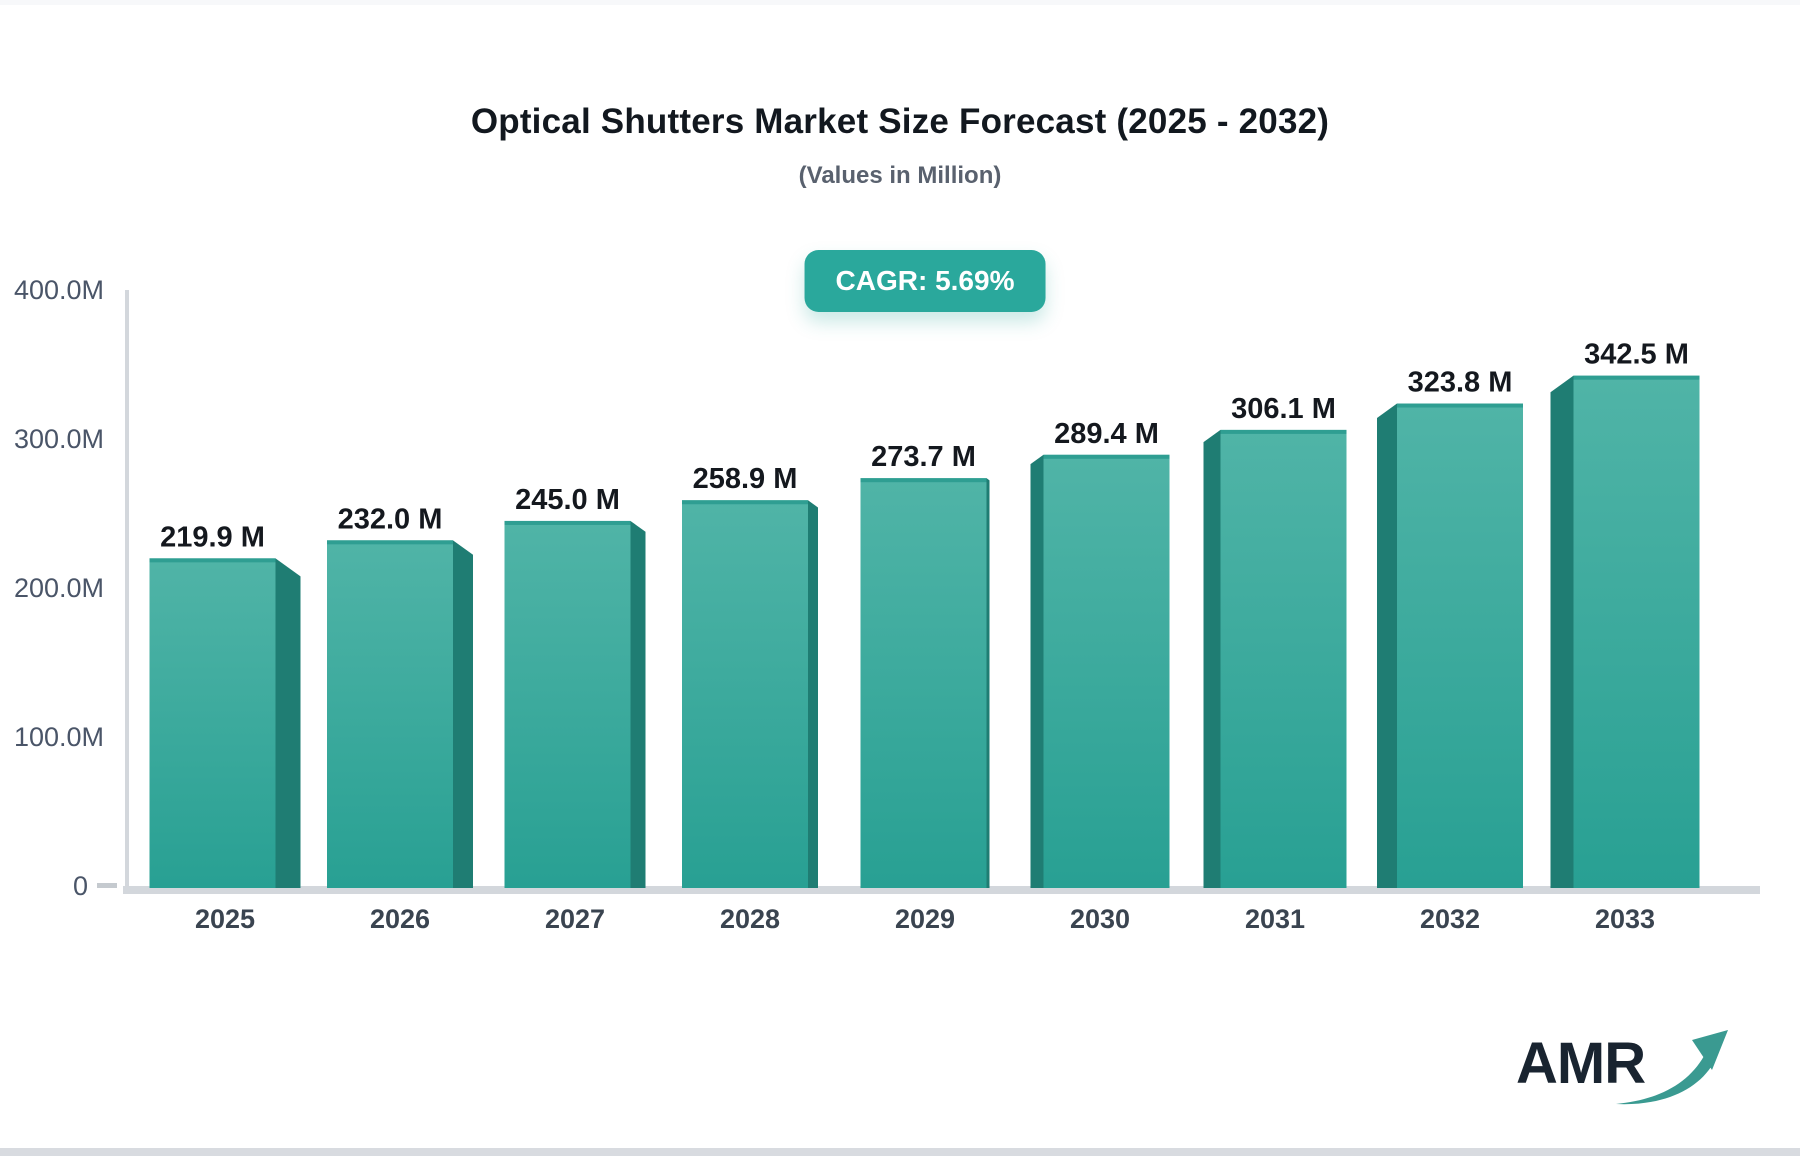  I want to click on amr-logo: AMR, so click(1623, 1070).